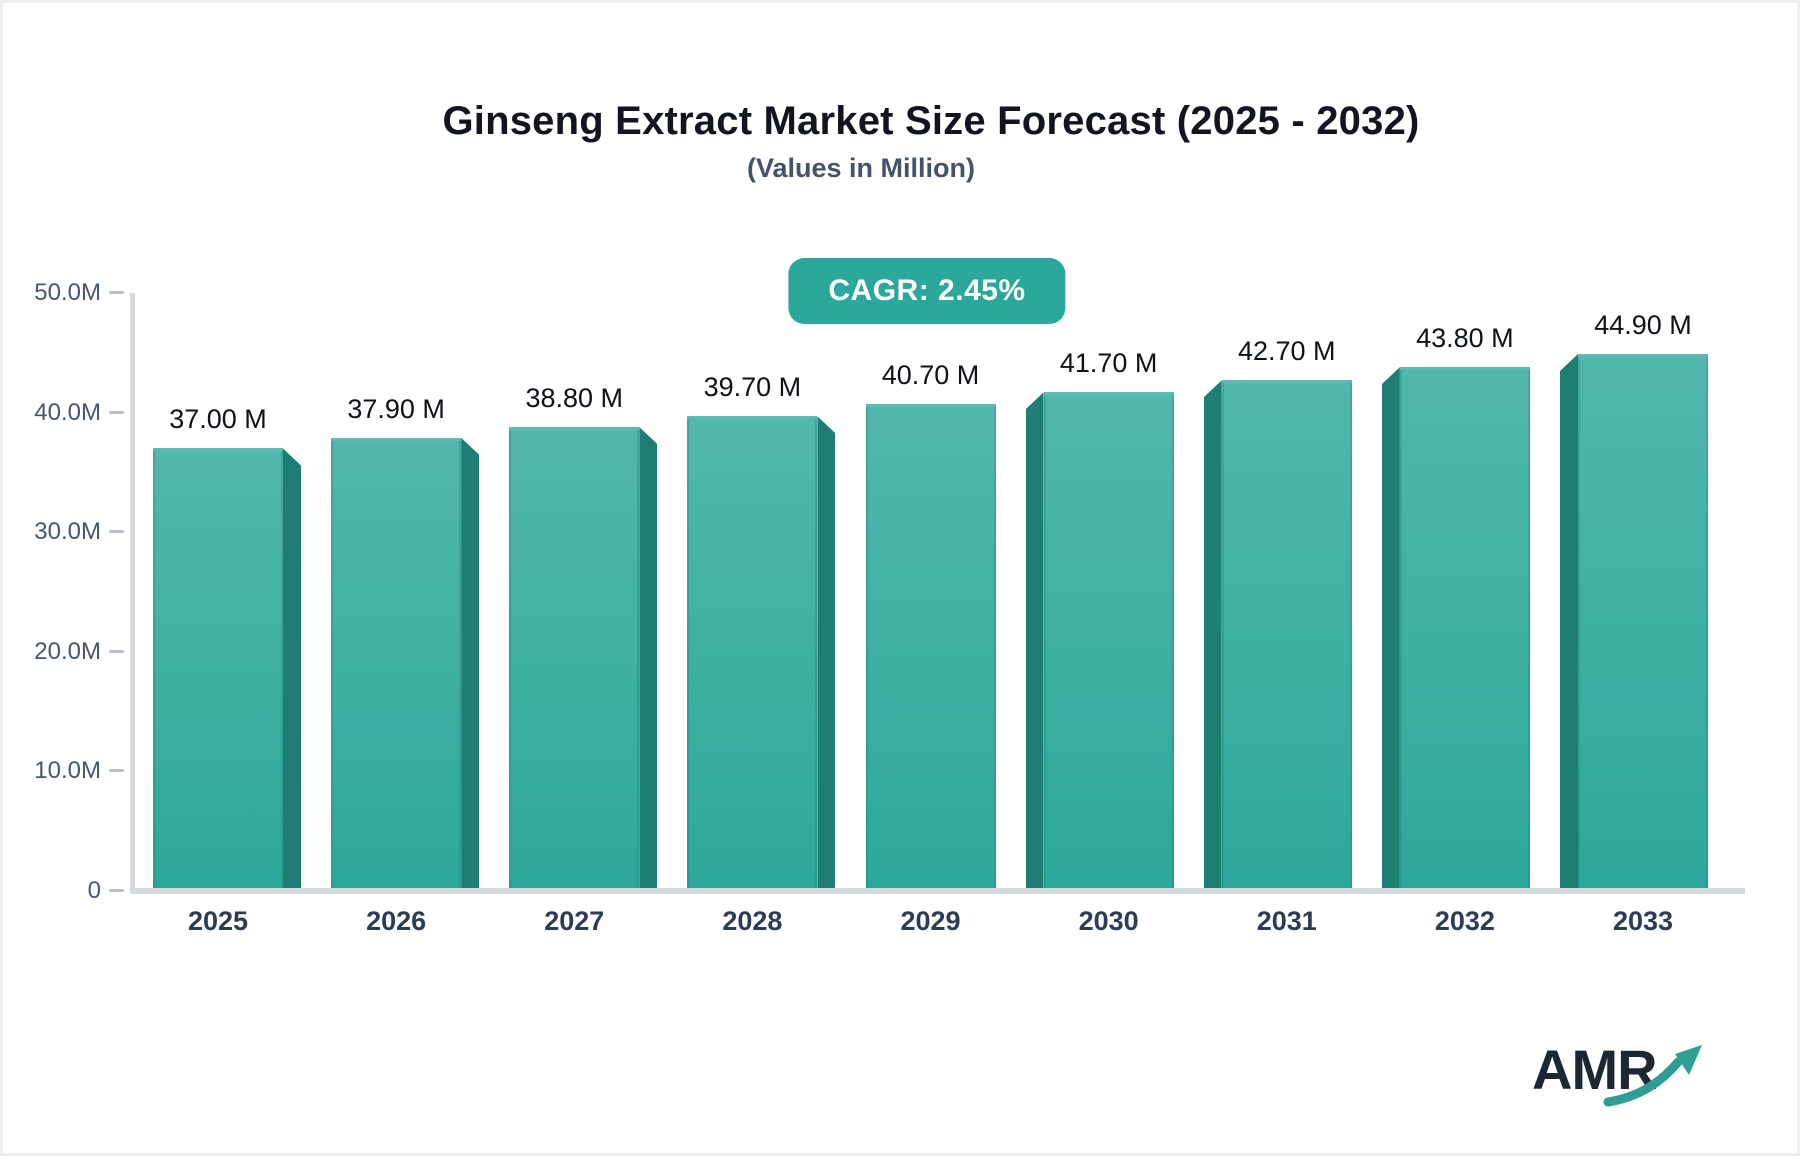  I want to click on bar-value-label: 39.70 M, so click(752, 387).